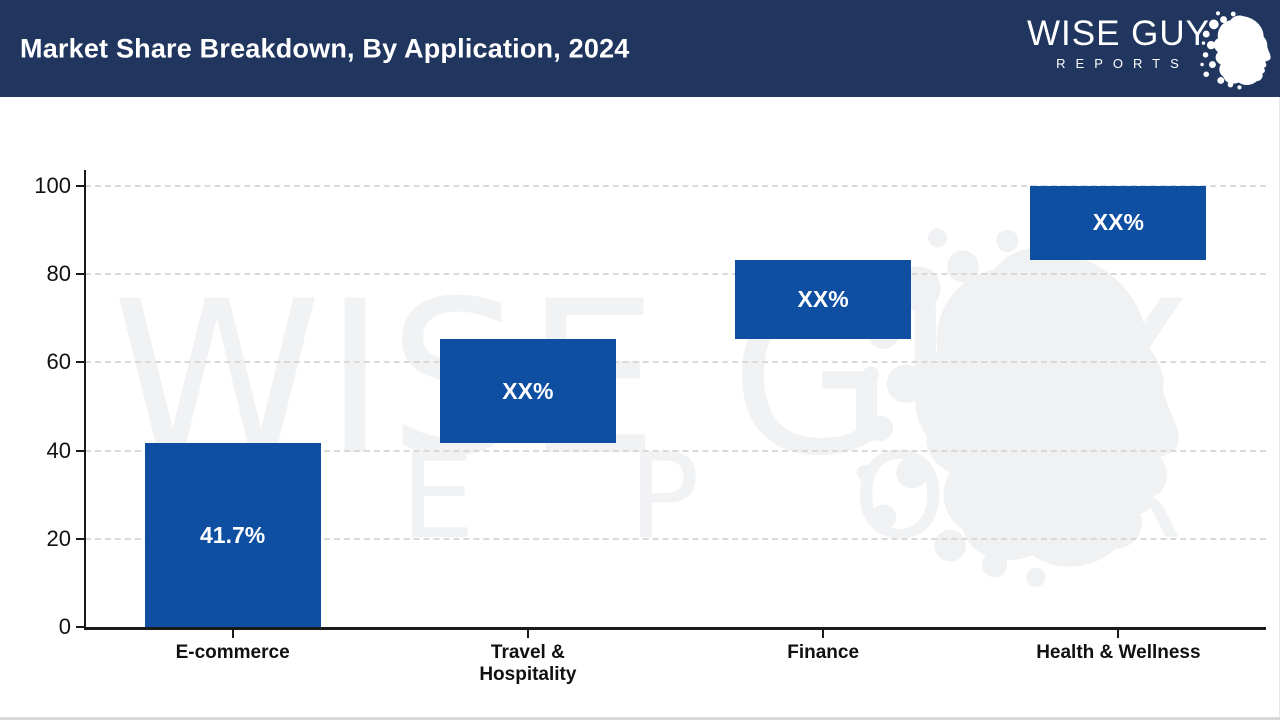 The image size is (1280, 720). I want to click on y-tick-label: 100, so click(52, 185).